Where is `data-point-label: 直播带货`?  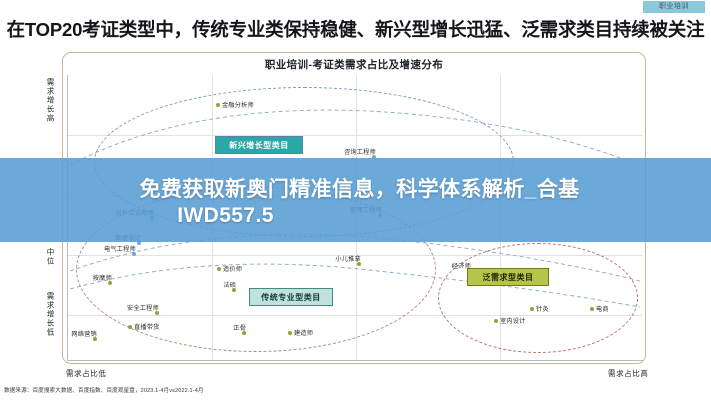
data-point-label: 直播带货 is located at coordinates (147, 327).